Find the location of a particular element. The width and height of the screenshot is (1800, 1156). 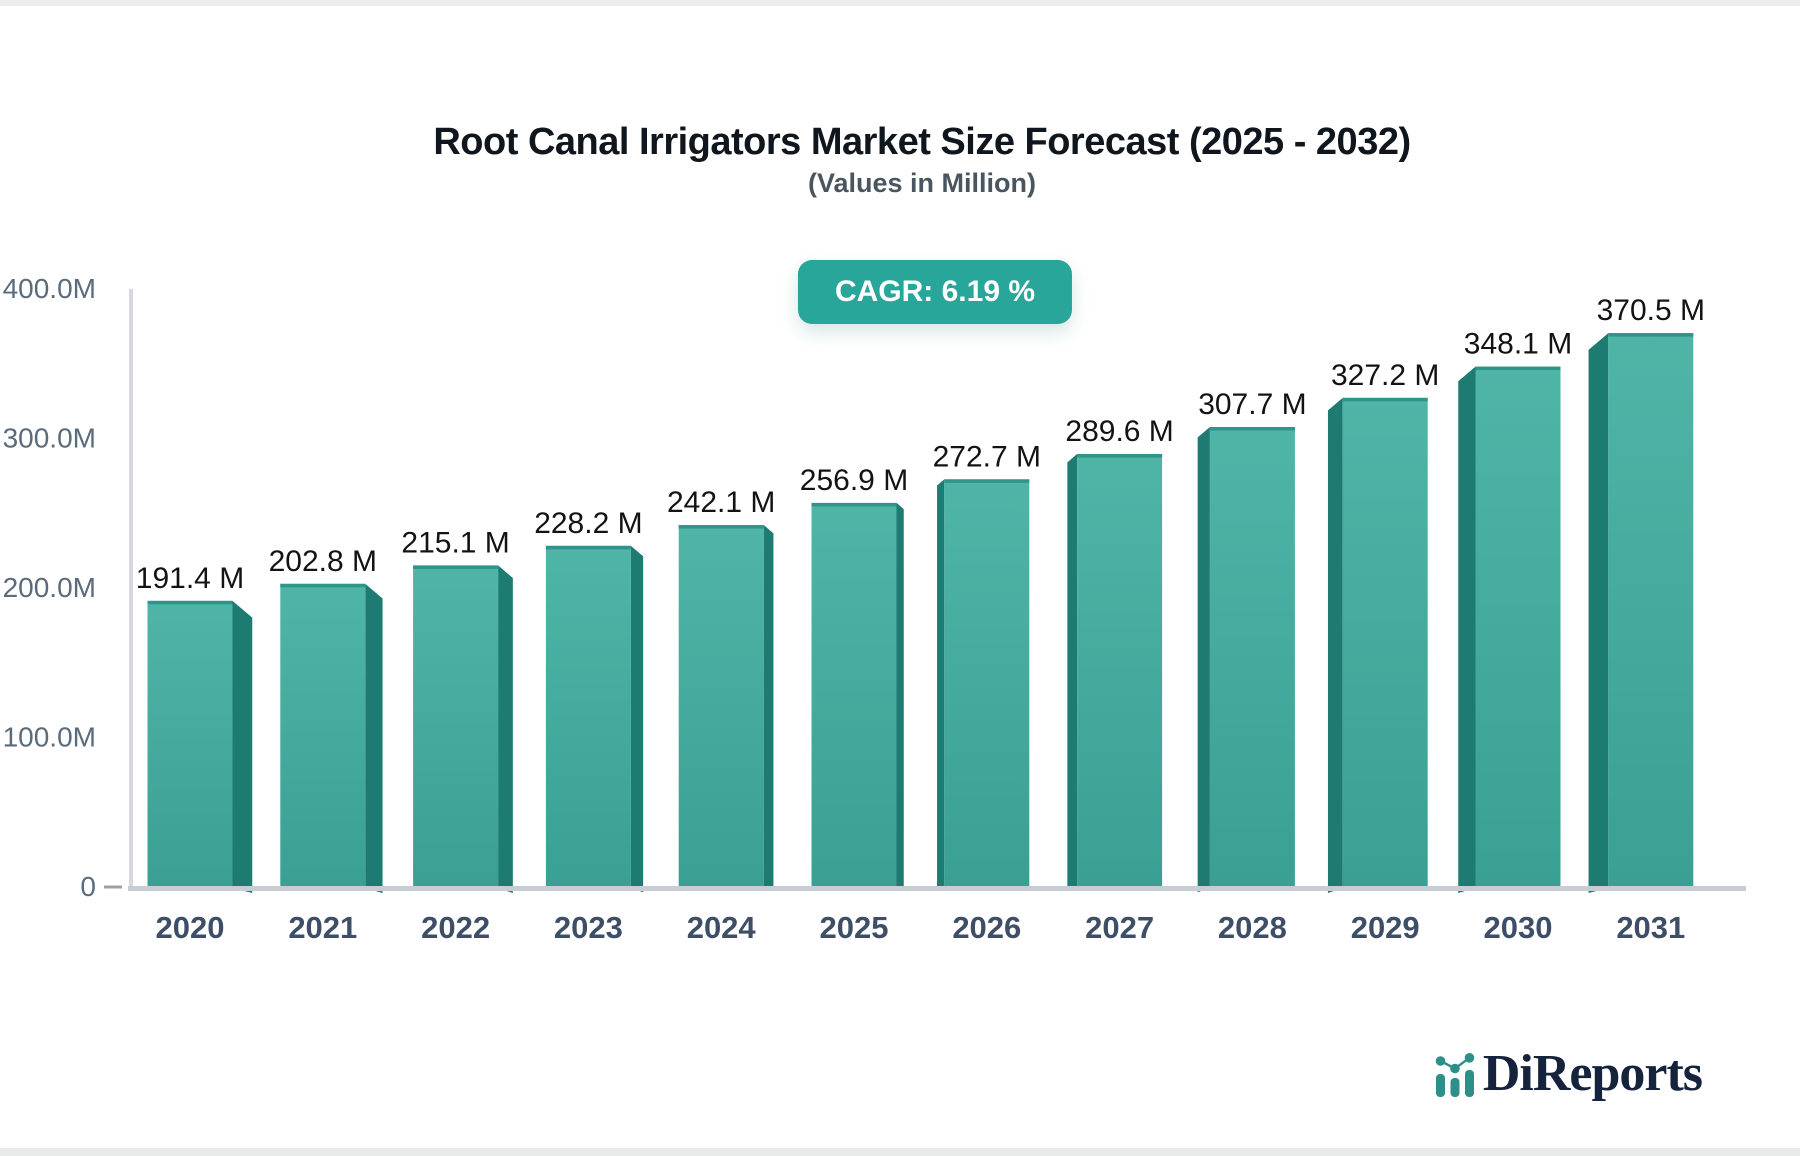

year-label: 2025 is located at coordinates (854, 927).